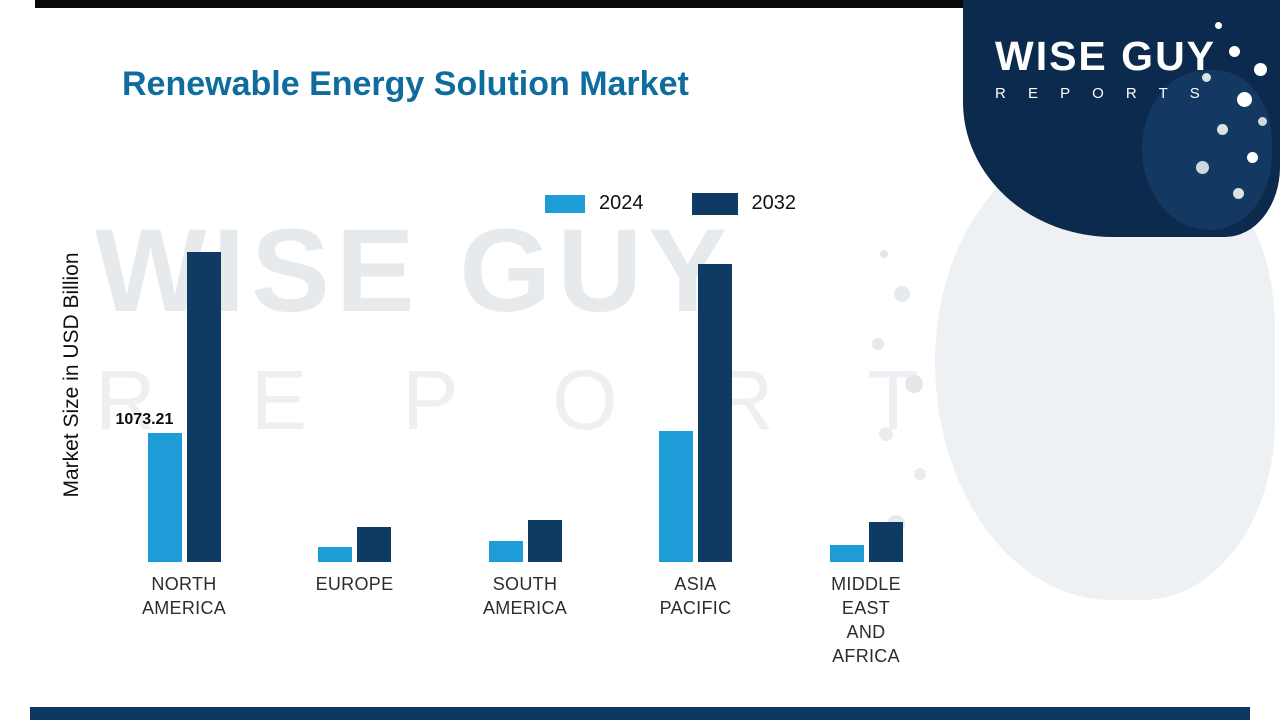  Describe the element at coordinates (670, 203) in the screenshot. I see `legend: 2024 2032` at that location.